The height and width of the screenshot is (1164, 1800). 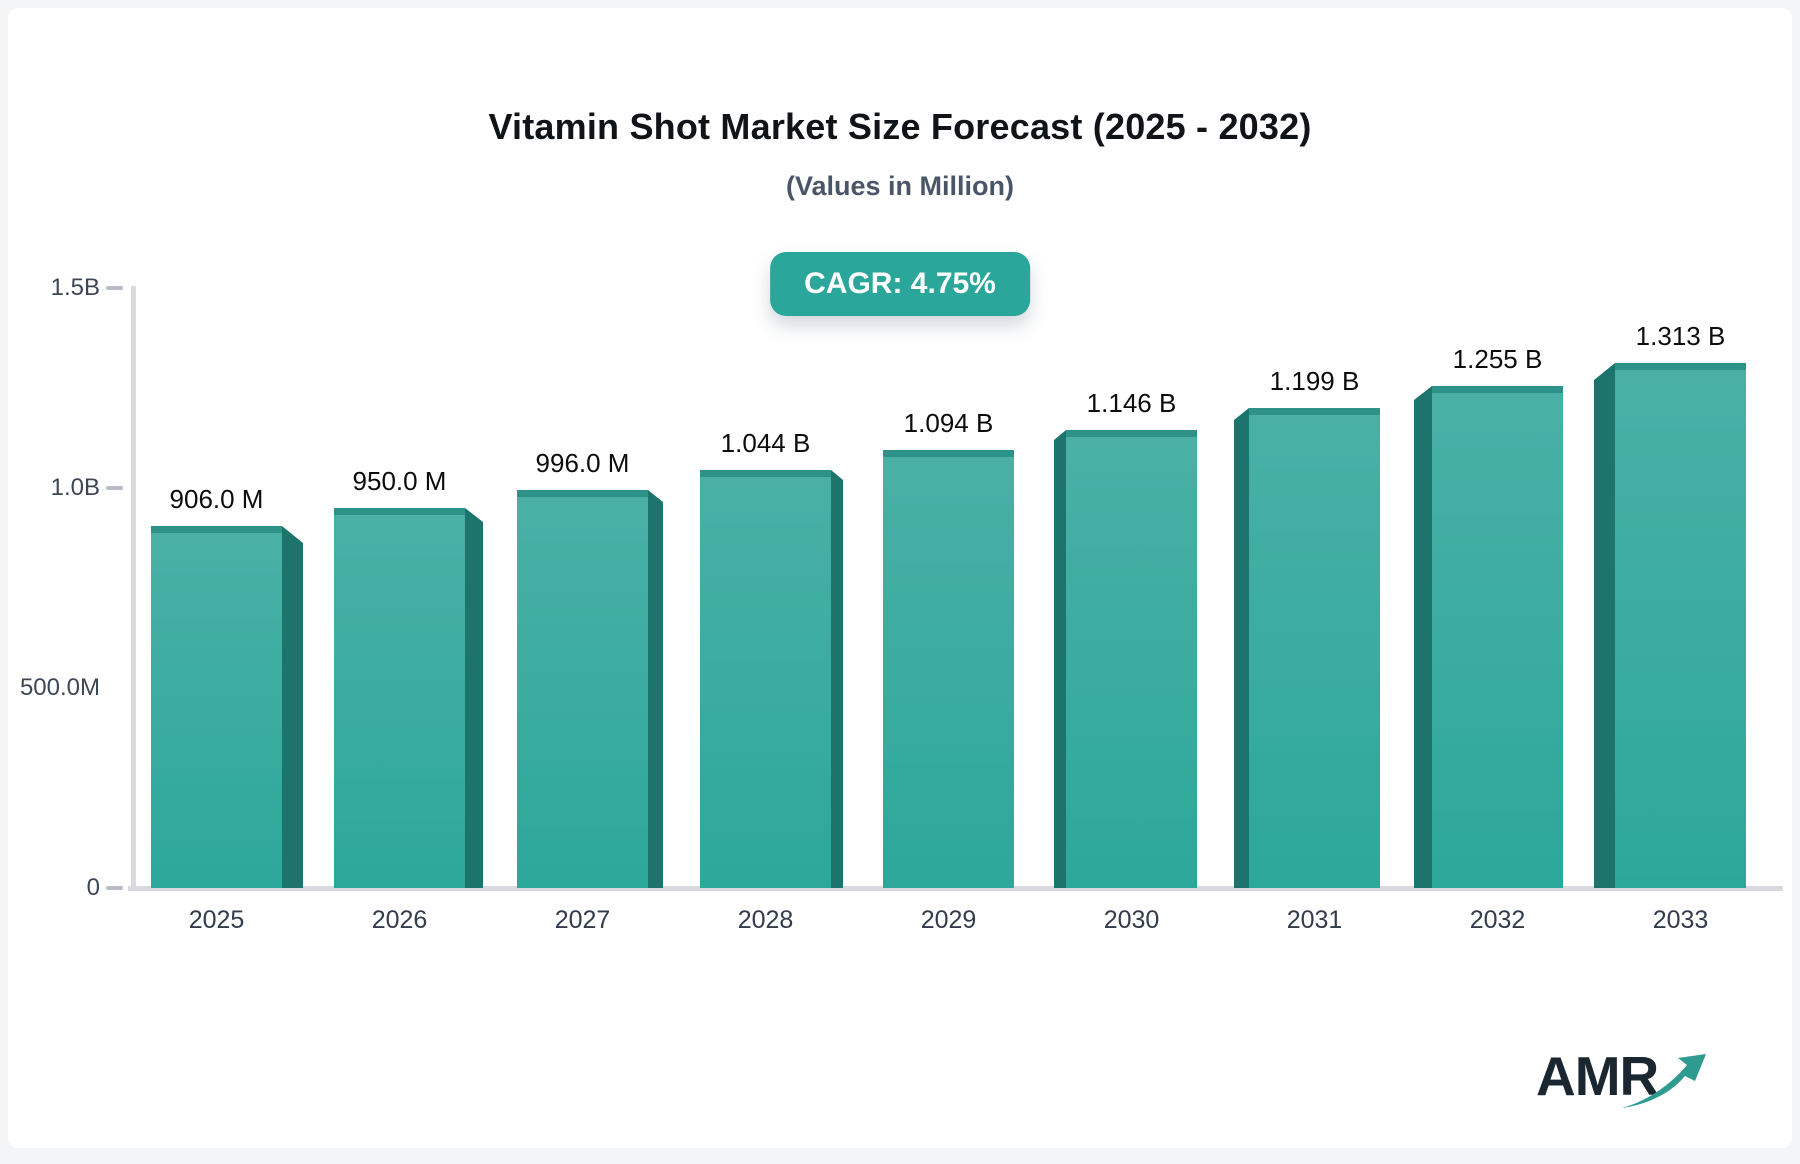 I want to click on bar-2025-side-face, so click(x=292, y=707).